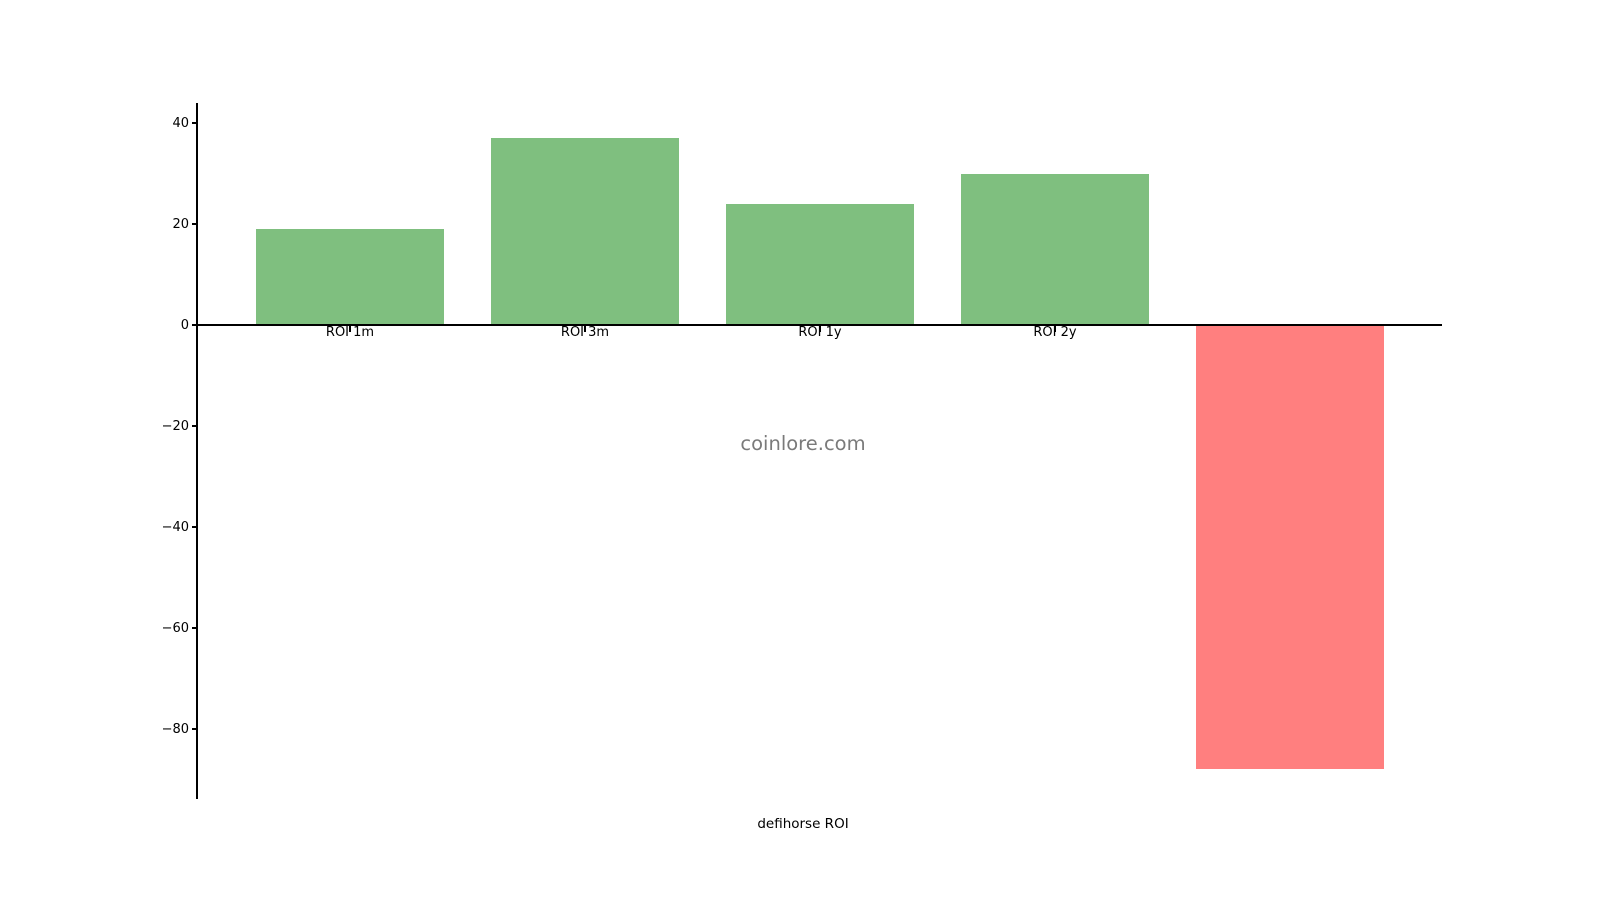  Describe the element at coordinates (175, 729) in the screenshot. I see `y-tick-label: −80` at that location.